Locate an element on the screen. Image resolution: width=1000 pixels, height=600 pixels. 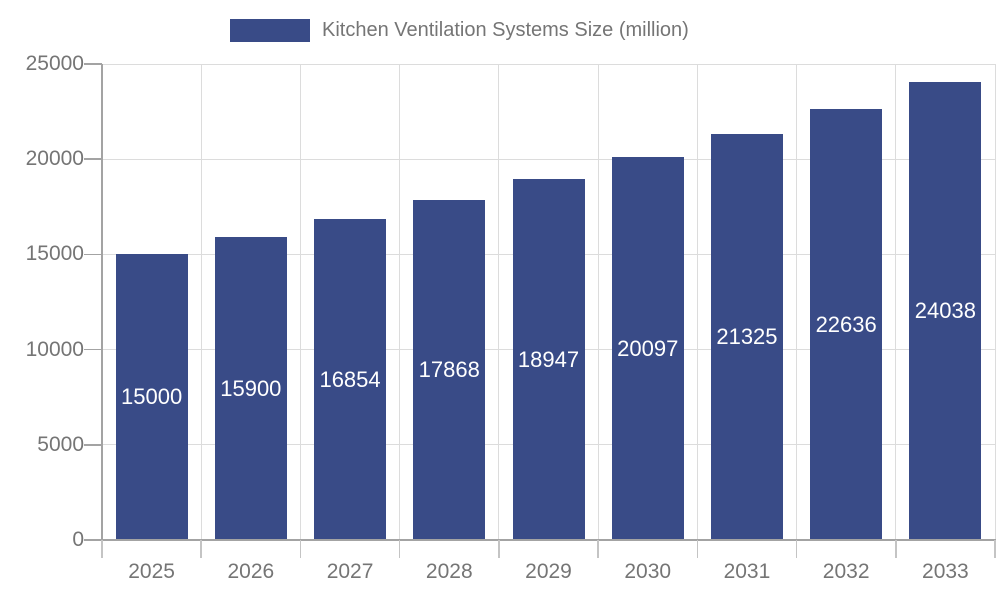
y-tick-label: 0 is located at coordinates (78, 539).